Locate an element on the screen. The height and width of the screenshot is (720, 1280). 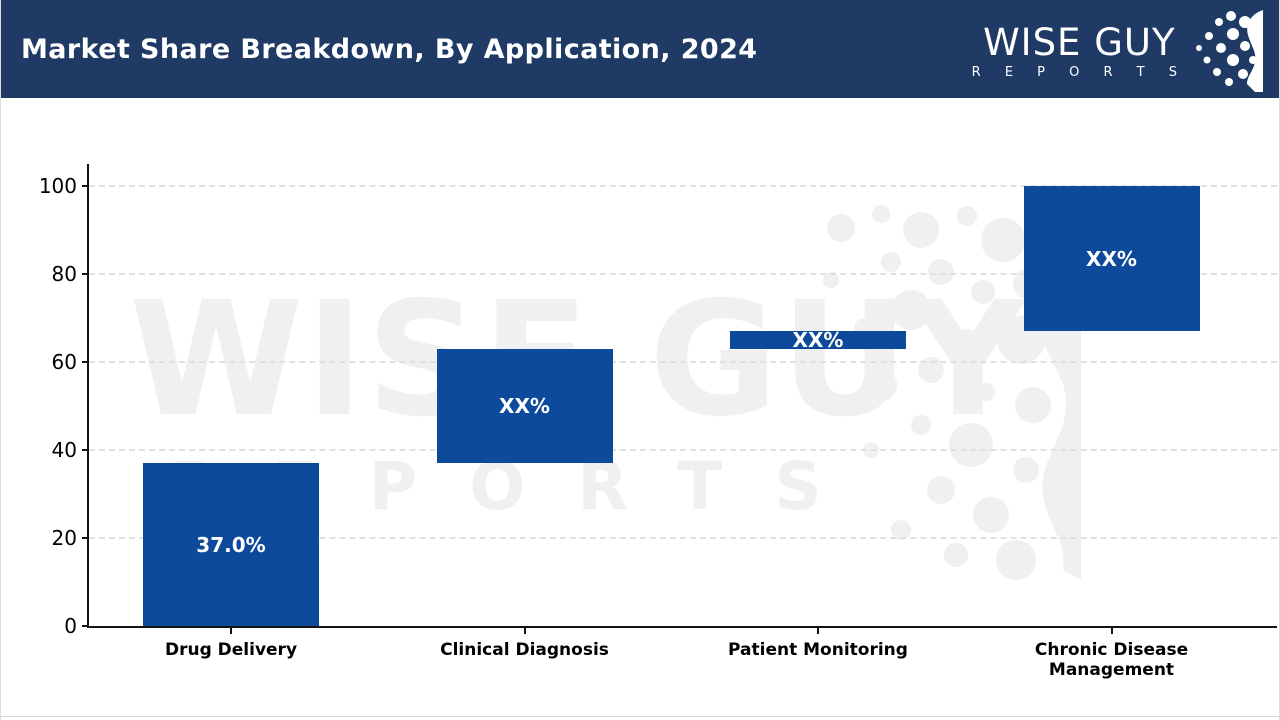
bar-patient-monitoring: XX% is located at coordinates (818, 339).